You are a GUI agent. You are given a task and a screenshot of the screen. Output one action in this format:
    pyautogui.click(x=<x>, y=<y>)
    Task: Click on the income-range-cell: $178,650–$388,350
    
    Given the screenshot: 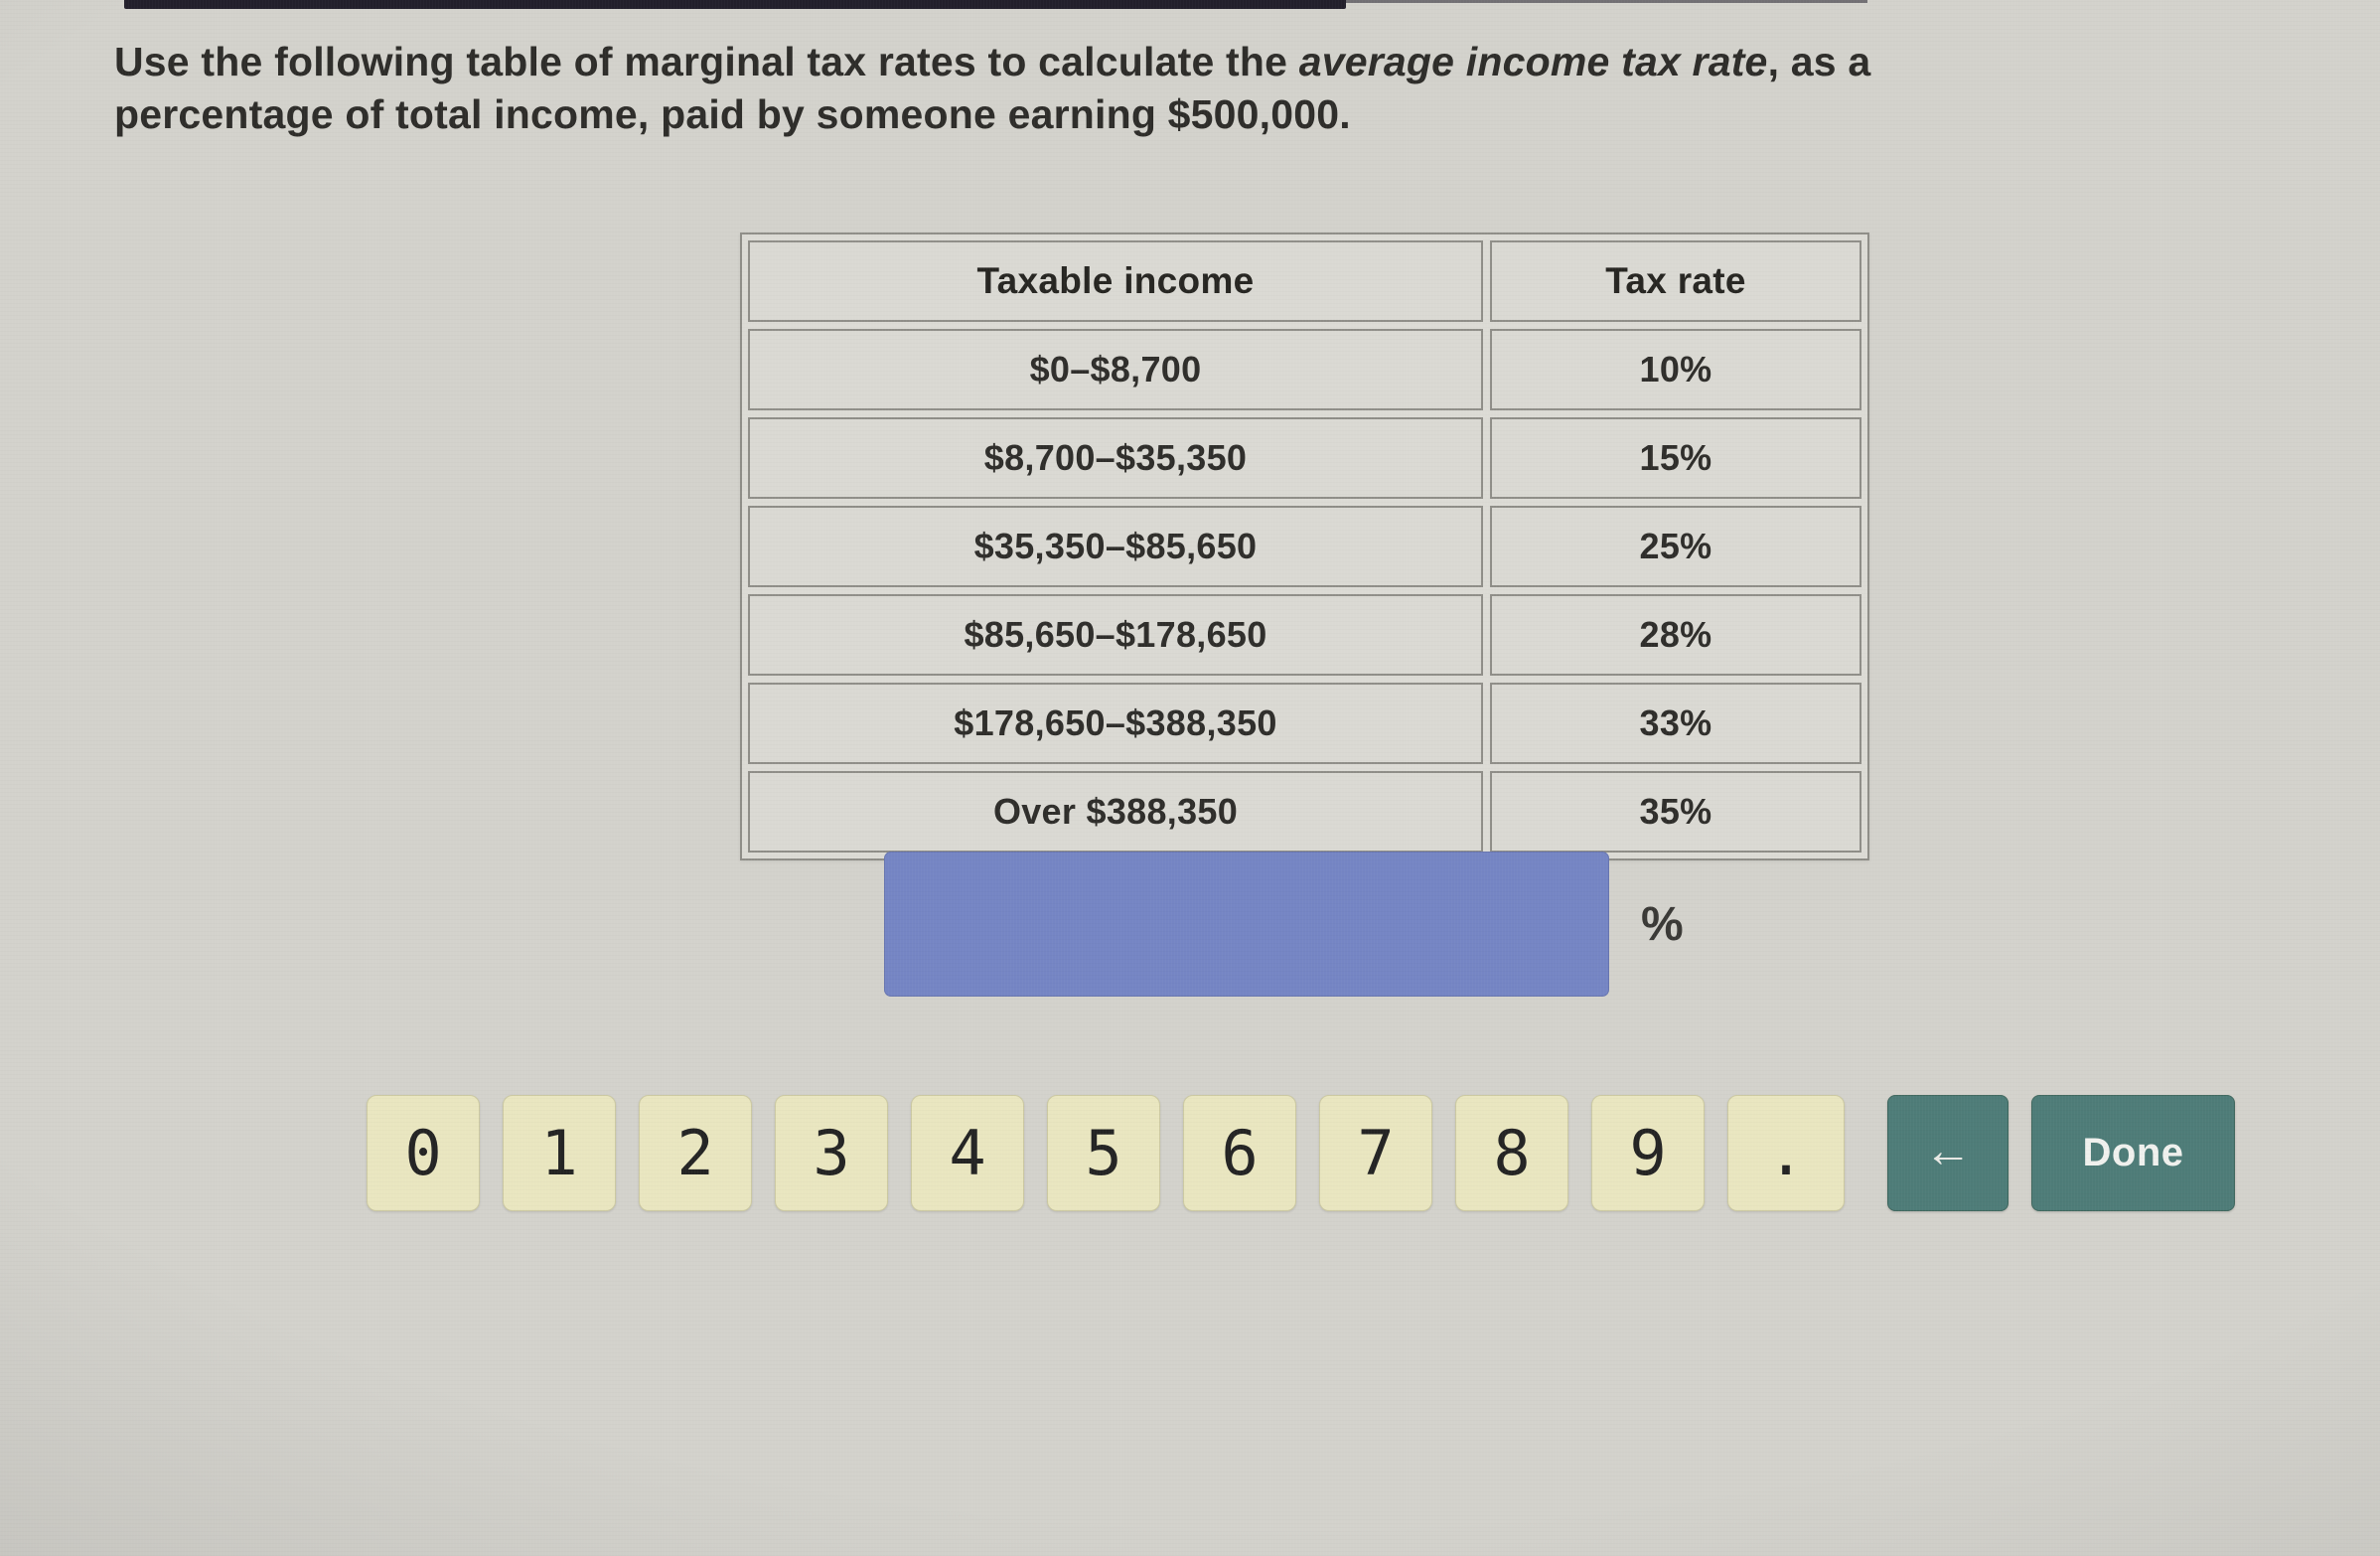 What is the action you would take?
    pyautogui.click(x=1115, y=723)
    